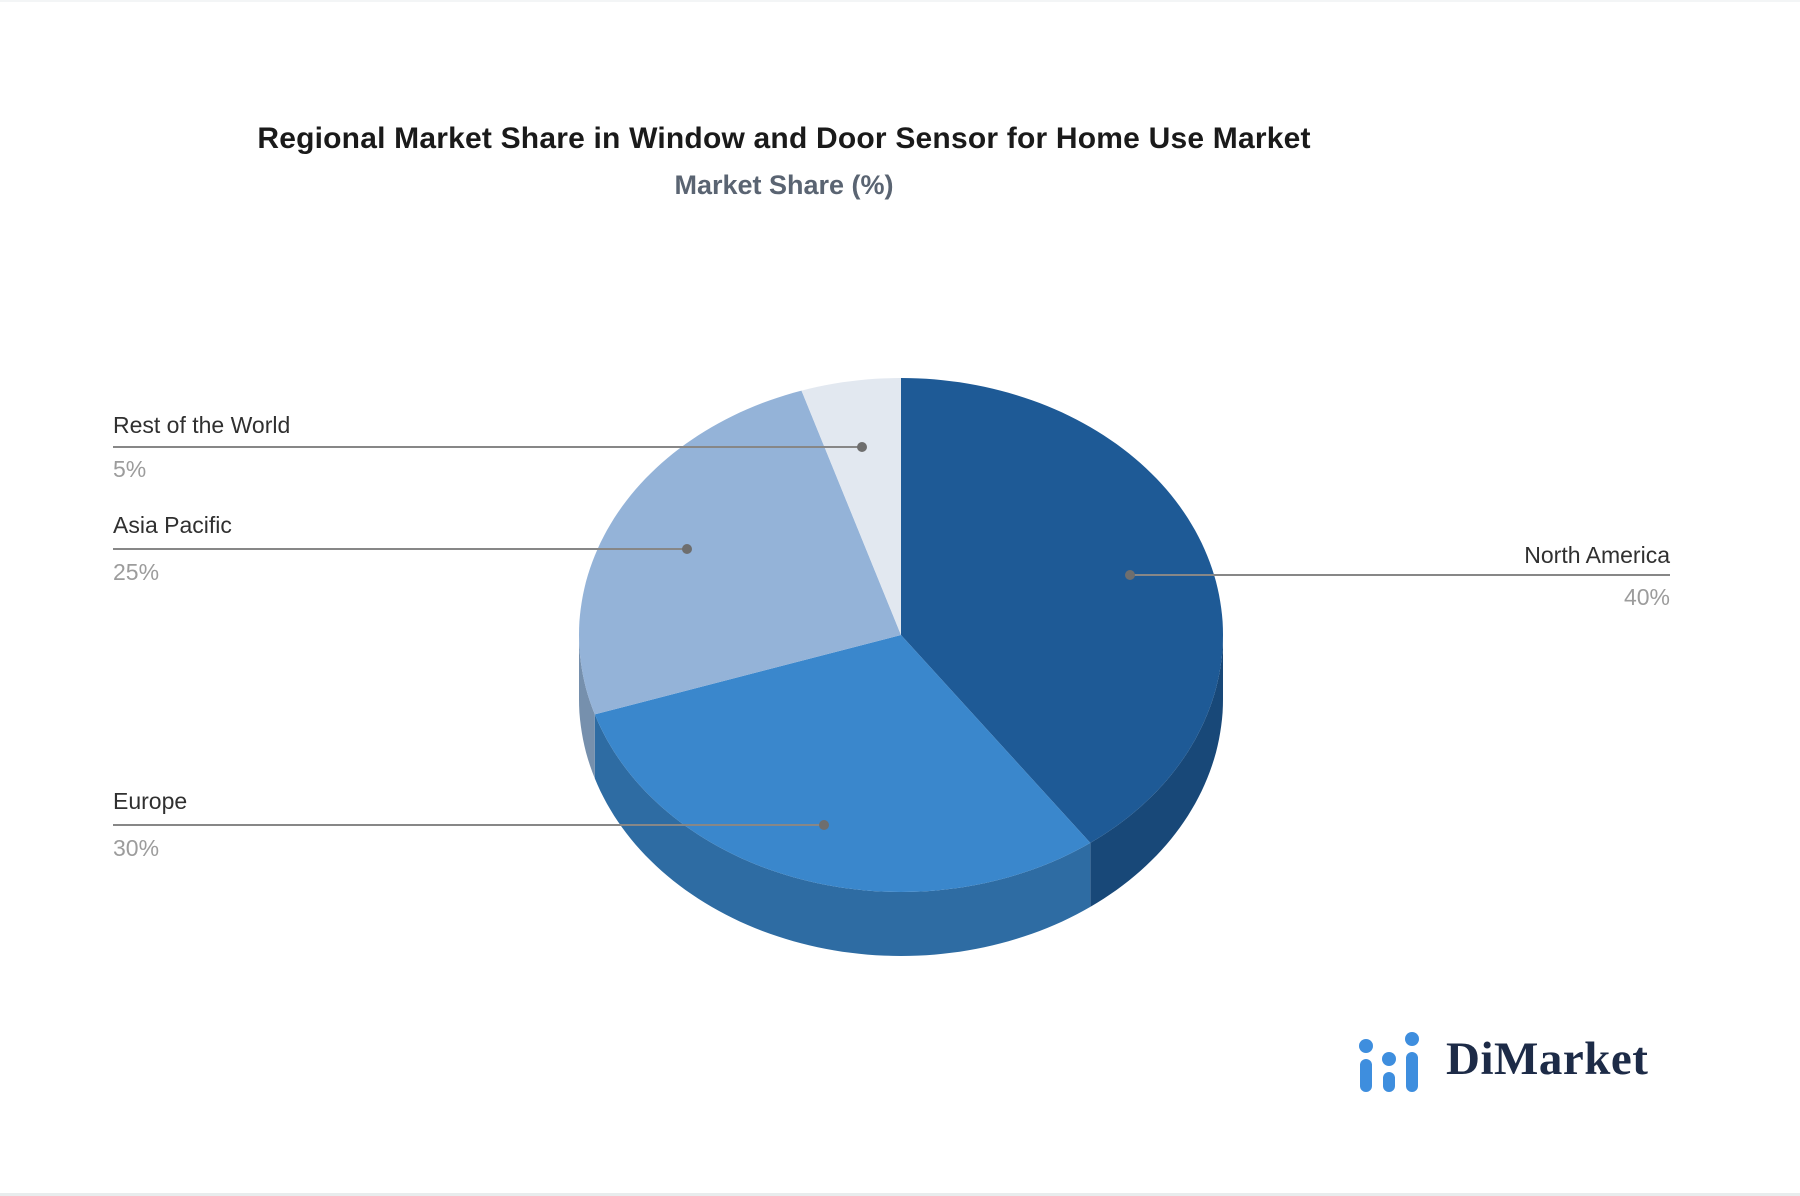 The height and width of the screenshot is (1196, 1800). What do you see at coordinates (130, 469) in the screenshot?
I see `pie-percent-rest-of-the-world: 5%` at bounding box center [130, 469].